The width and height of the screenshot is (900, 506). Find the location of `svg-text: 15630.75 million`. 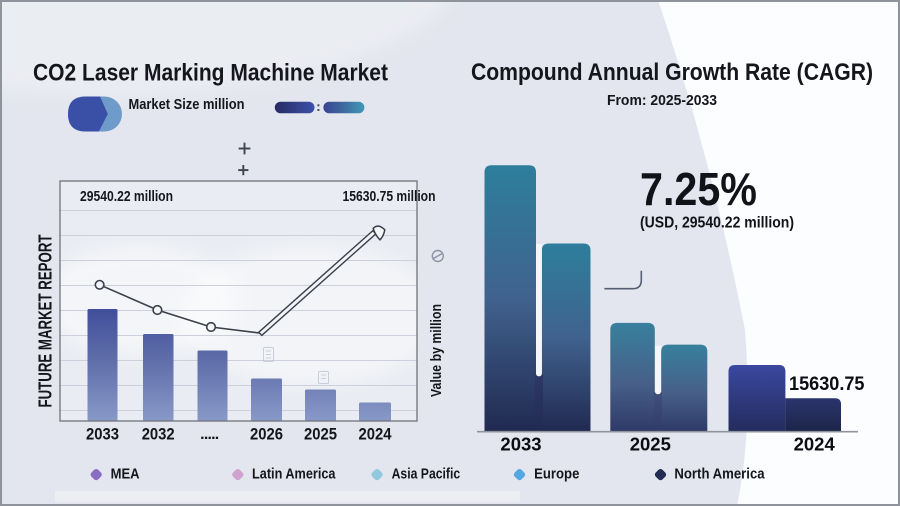

svg-text: 15630.75 million is located at coordinates (389, 197).